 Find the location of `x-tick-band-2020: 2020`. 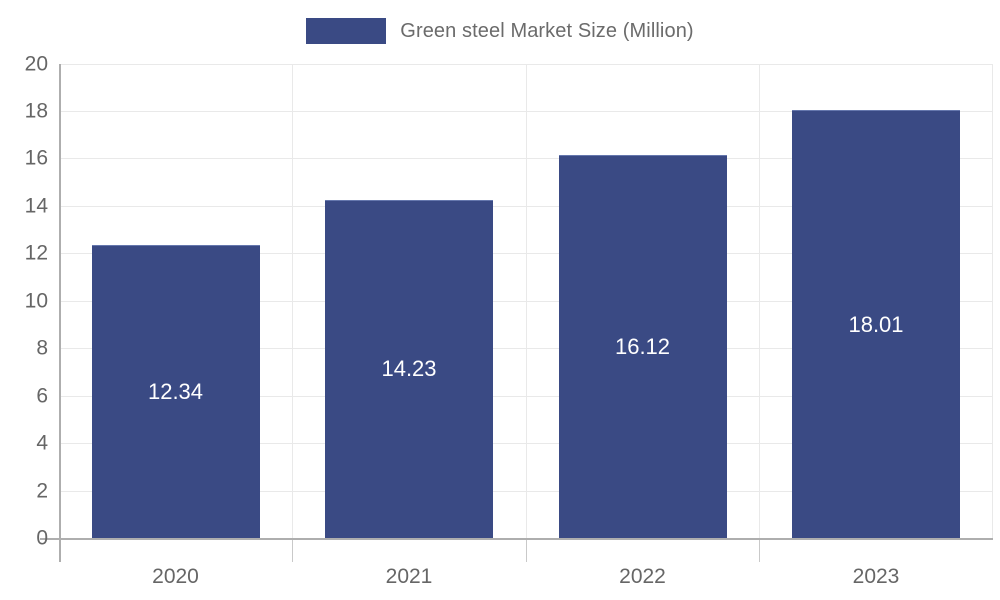

x-tick-band-2020: 2020 is located at coordinates (175, 569).